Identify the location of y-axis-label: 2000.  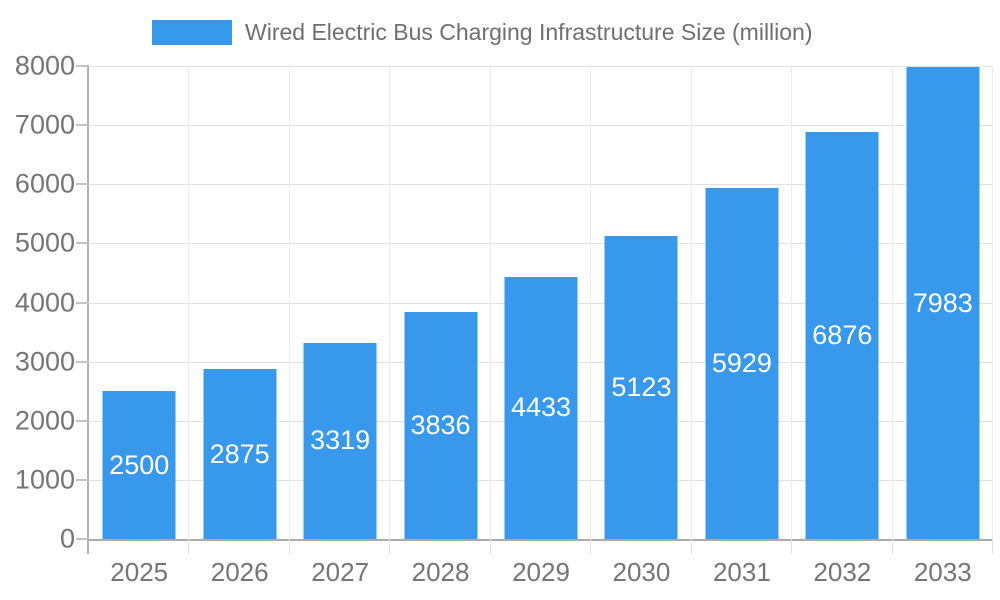
(44, 420).